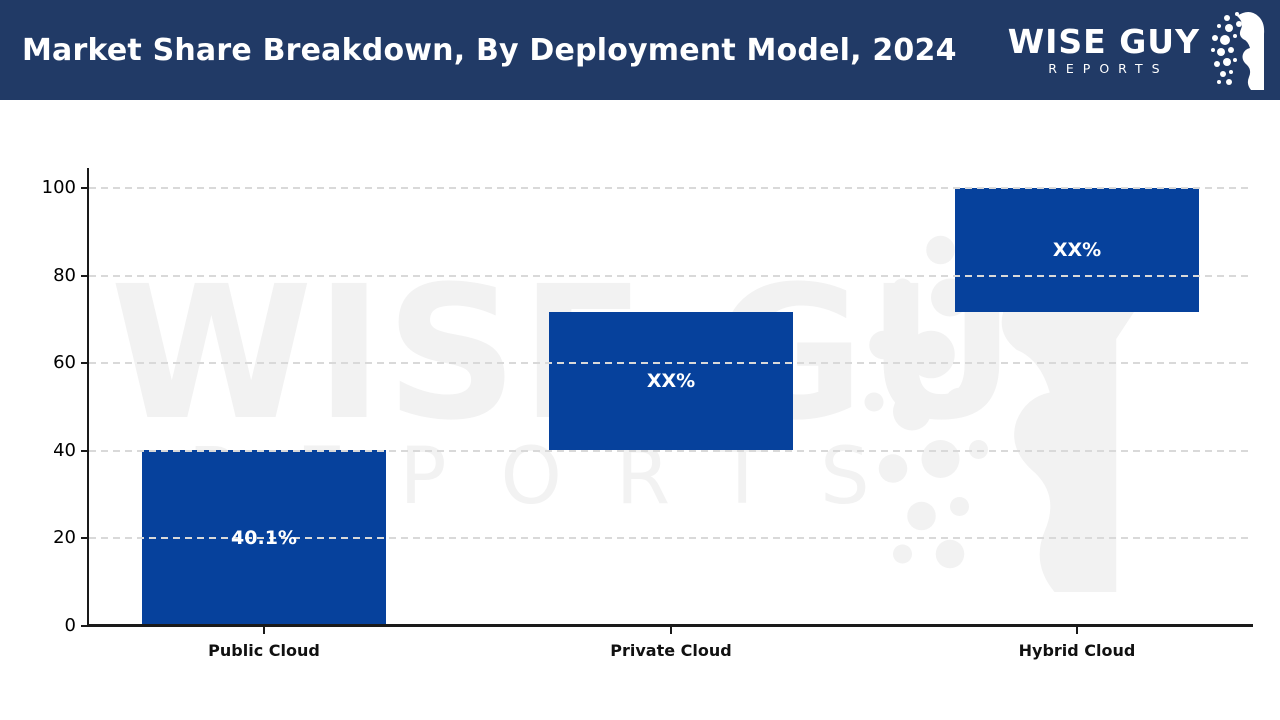 The width and height of the screenshot is (1280, 720). Describe the element at coordinates (1238, 51) in the screenshot. I see `wiseguy-face-icon` at that location.